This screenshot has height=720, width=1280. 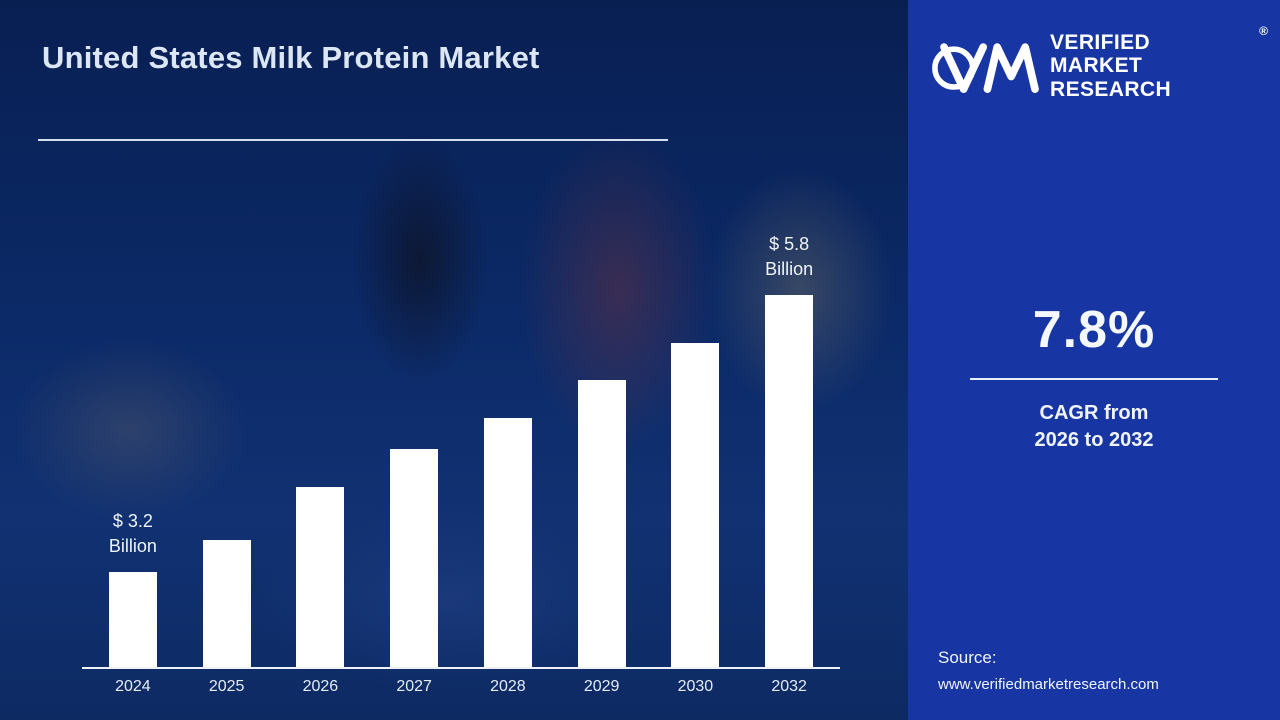 I want to click on bar-value-label-2032: $ 5.8 Billion, so click(x=789, y=256).